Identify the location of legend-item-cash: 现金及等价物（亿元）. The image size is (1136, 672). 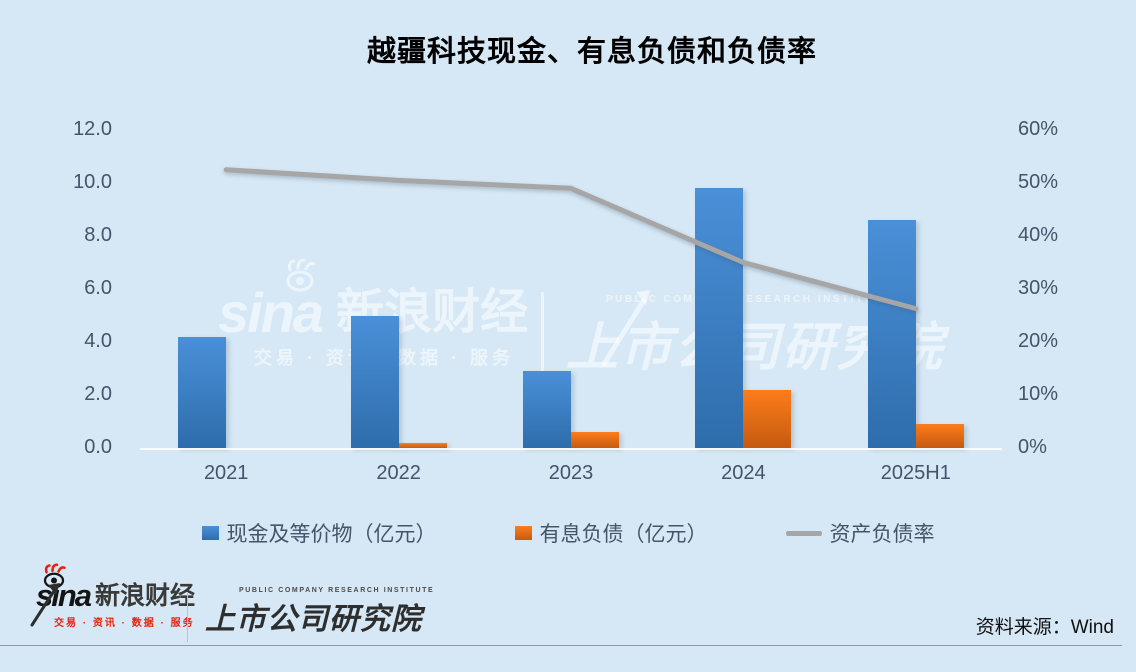
(319, 533).